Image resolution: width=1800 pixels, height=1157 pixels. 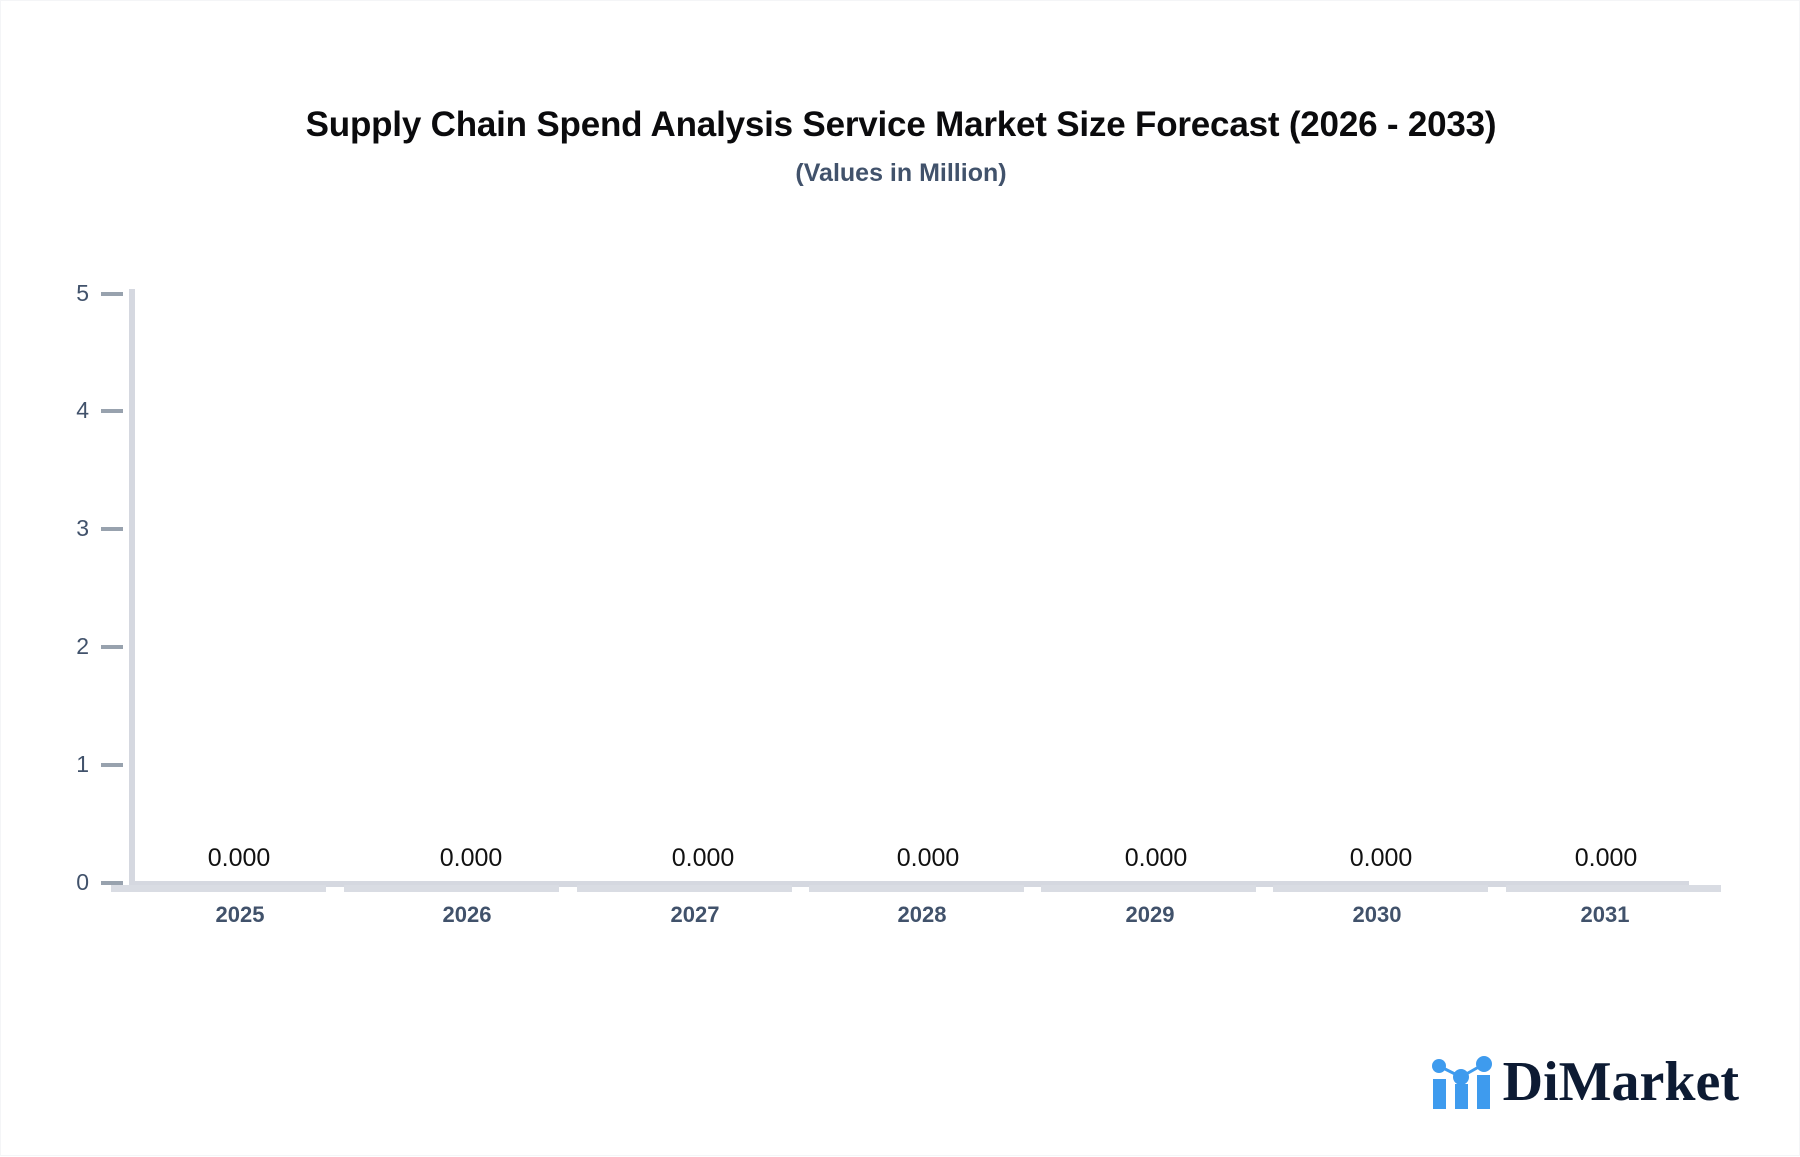 What do you see at coordinates (901, 173) in the screenshot?
I see `chart-subtitle: (Values in Million)` at bounding box center [901, 173].